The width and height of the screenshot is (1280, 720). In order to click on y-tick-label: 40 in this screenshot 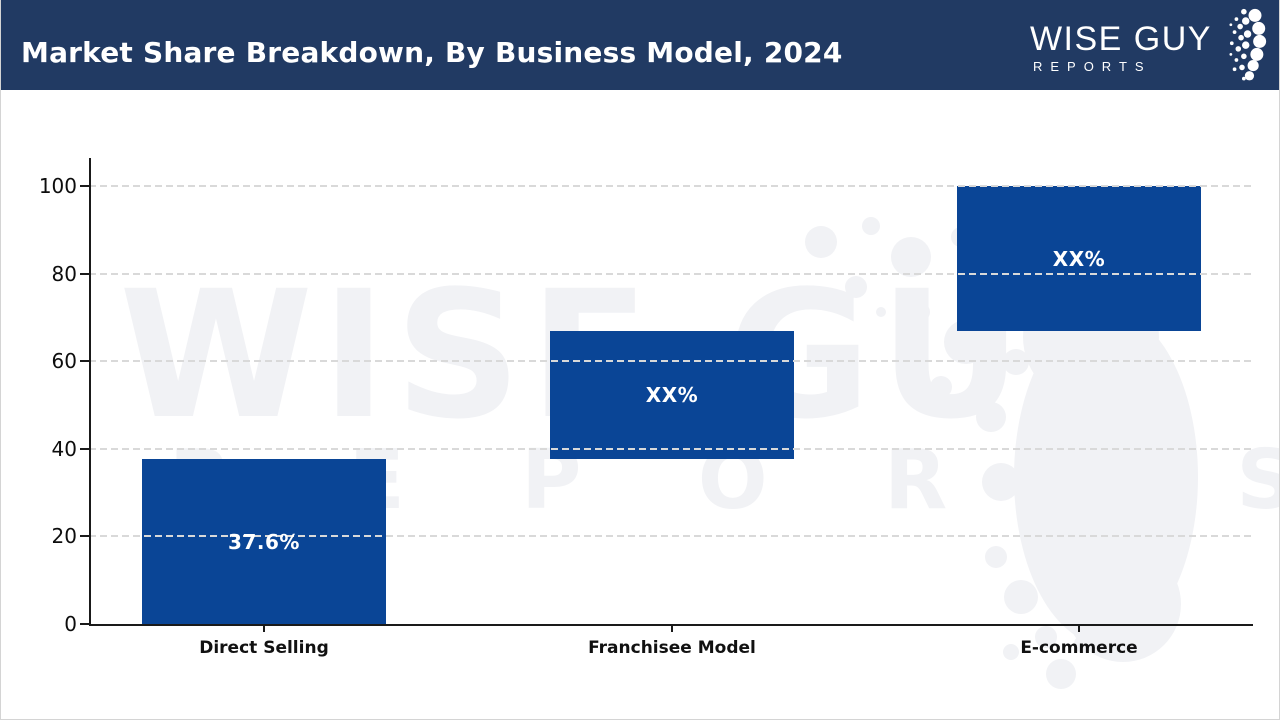, I will do `click(64, 449)`.